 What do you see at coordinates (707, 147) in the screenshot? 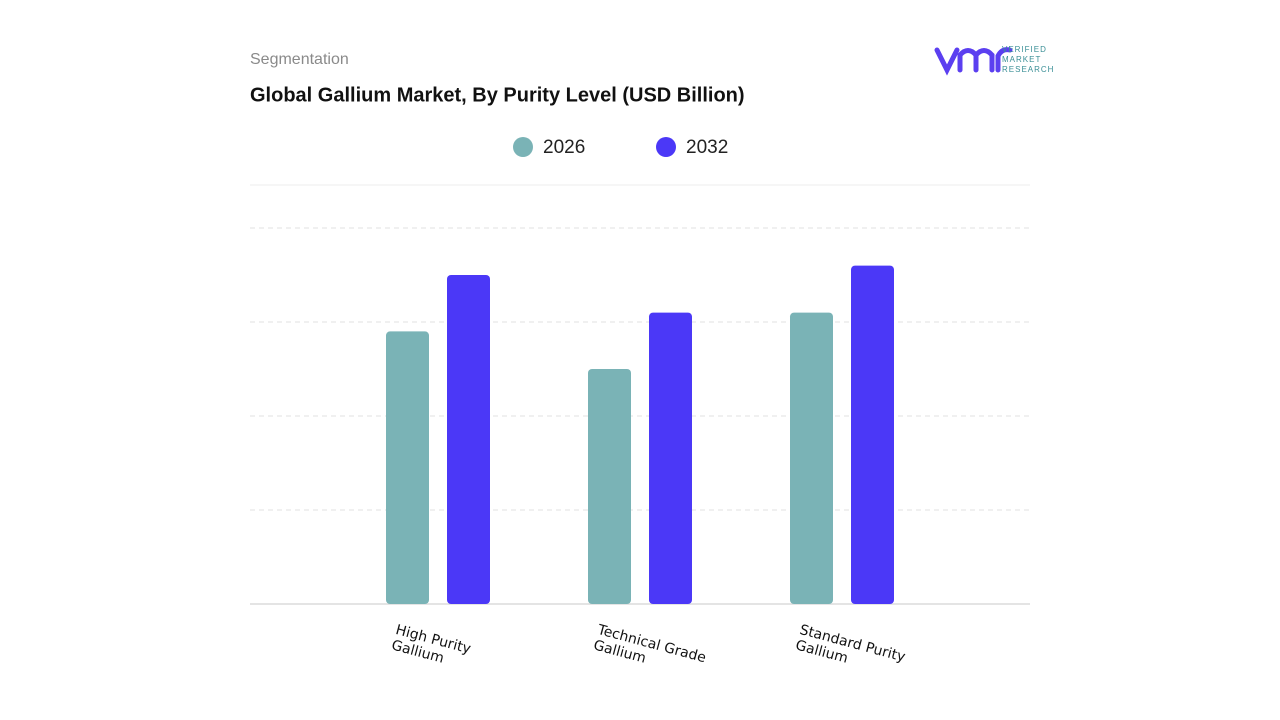
I see `legend-label: 2032` at bounding box center [707, 147].